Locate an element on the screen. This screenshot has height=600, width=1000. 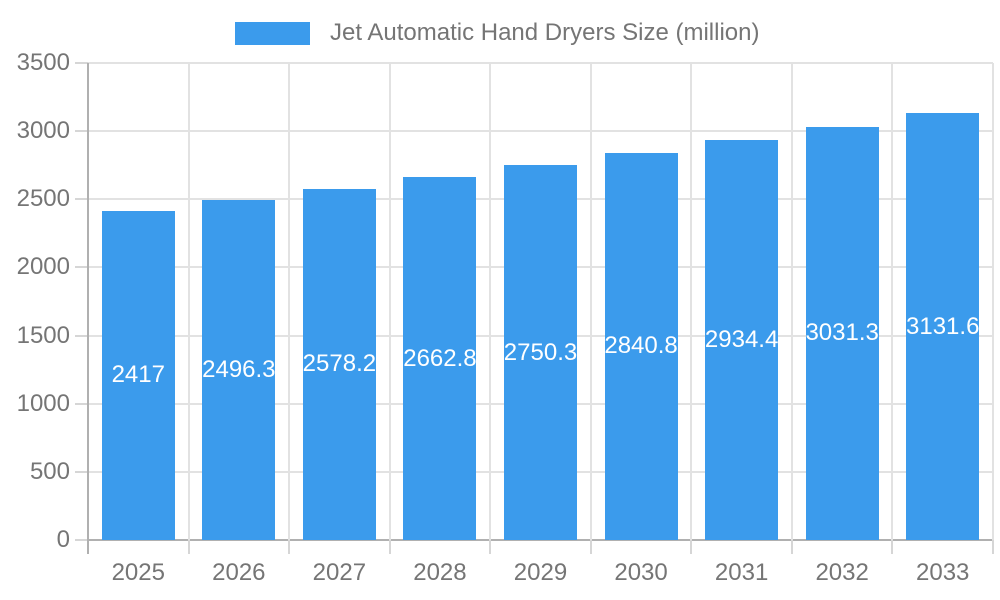
bar-value-label: 3031.3 is located at coordinates (842, 333).